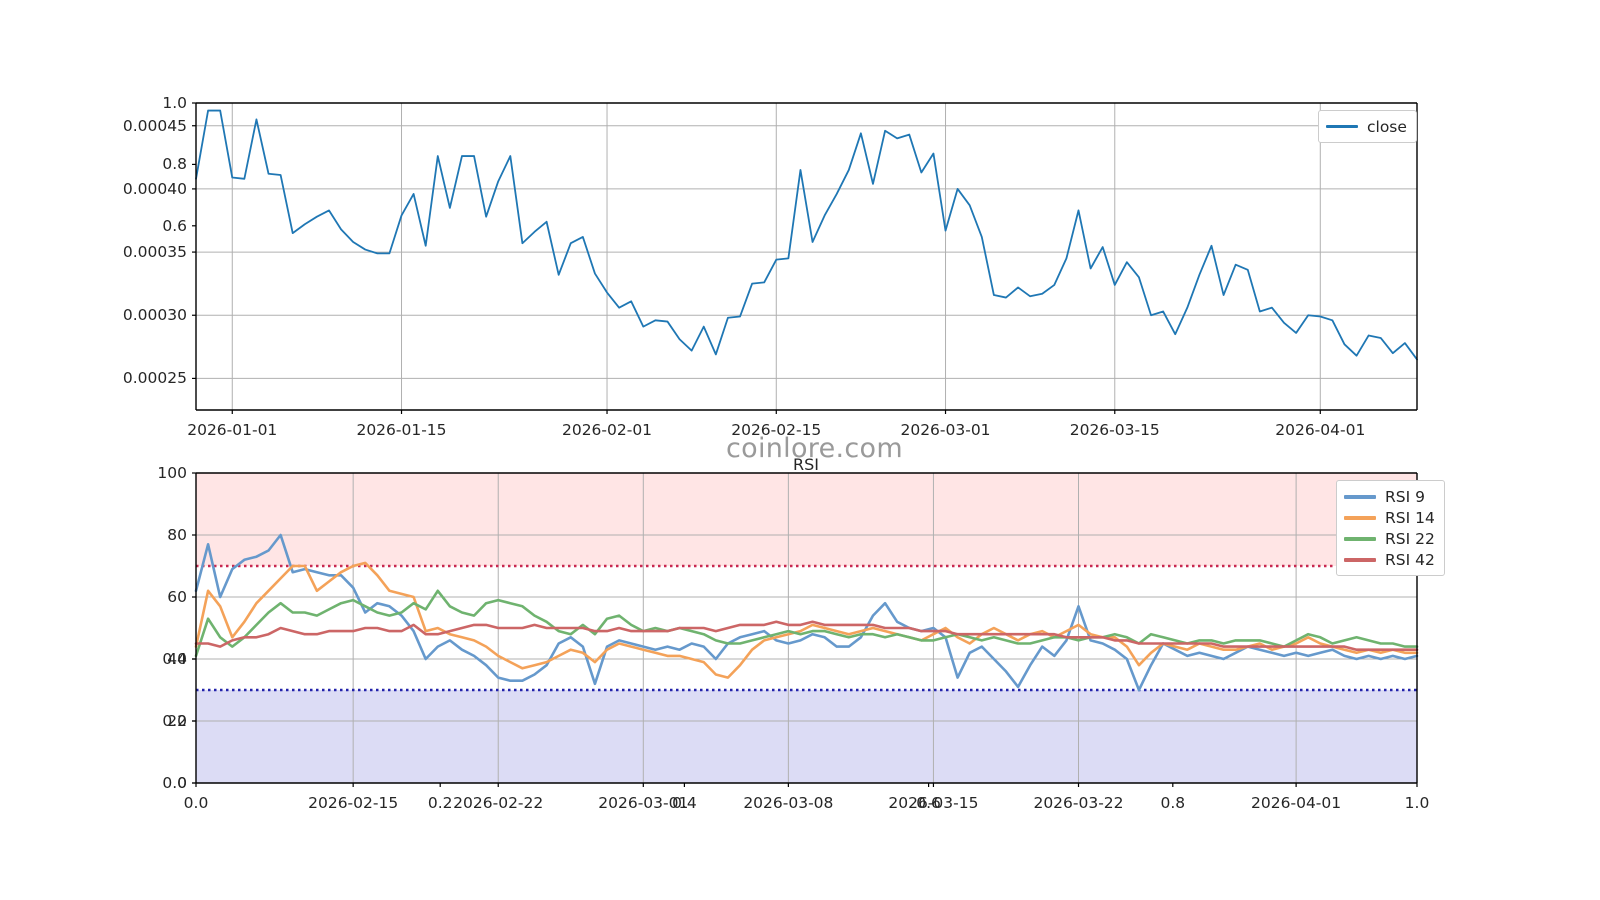  I want to click on price-legend-label: close, so click(1387, 126).